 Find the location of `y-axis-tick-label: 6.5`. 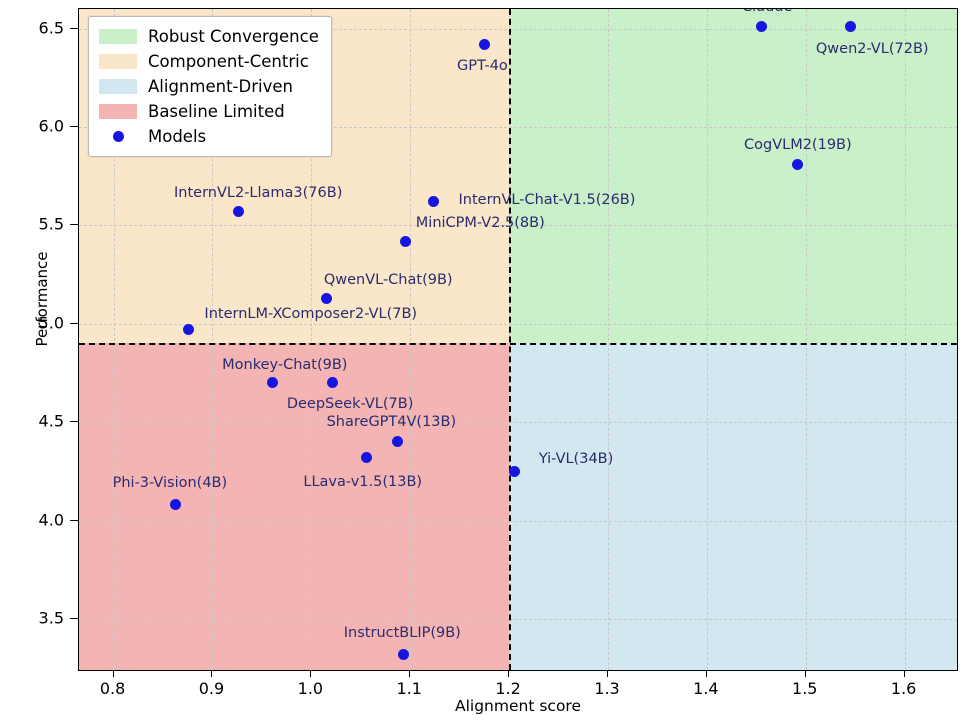

y-axis-tick-label: 6.5 is located at coordinates (51, 28).